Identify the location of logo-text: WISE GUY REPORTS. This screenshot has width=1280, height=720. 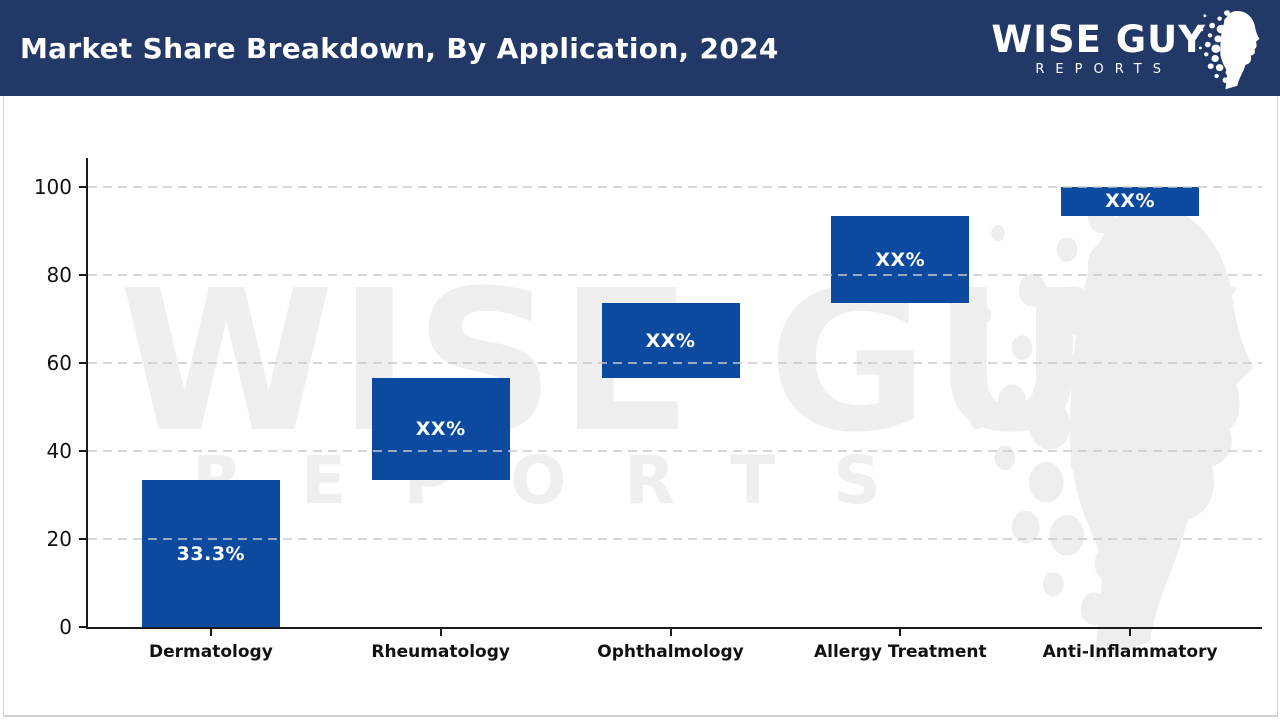
(1098, 48).